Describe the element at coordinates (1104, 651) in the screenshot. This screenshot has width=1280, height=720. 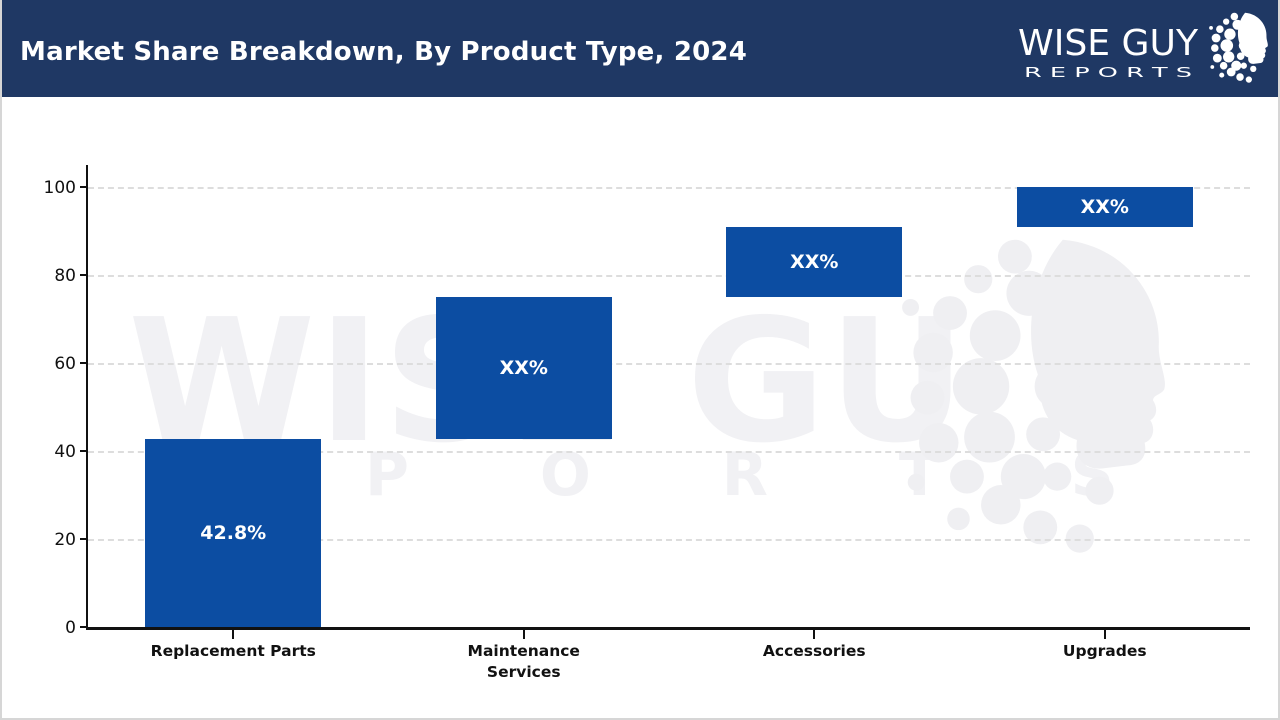
I see `x-category-label-3: Upgrades` at that location.